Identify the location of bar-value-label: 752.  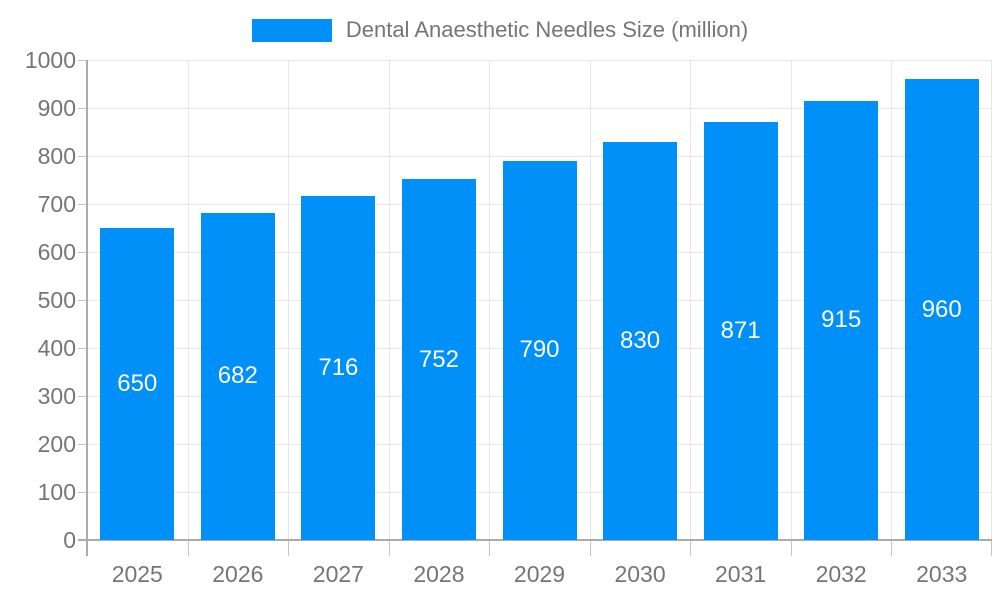
(438, 359).